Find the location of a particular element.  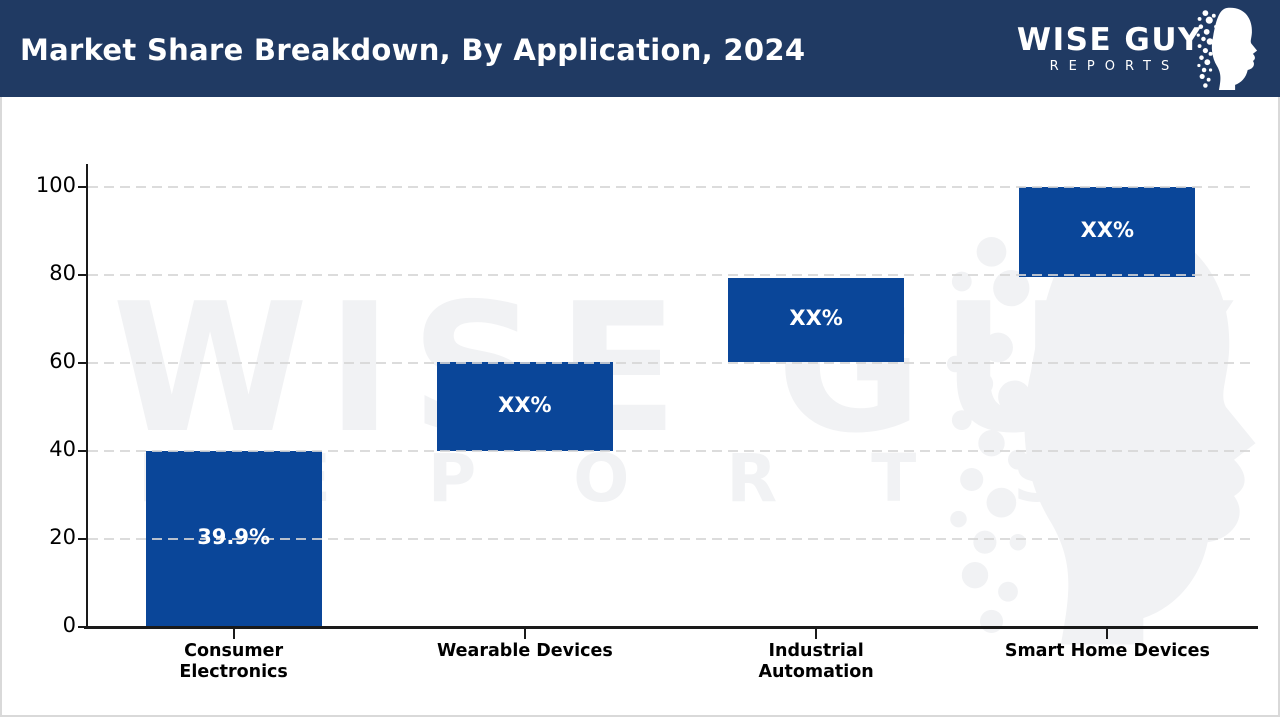

x-category-label: Consumer Electronics is located at coordinates (233, 661).